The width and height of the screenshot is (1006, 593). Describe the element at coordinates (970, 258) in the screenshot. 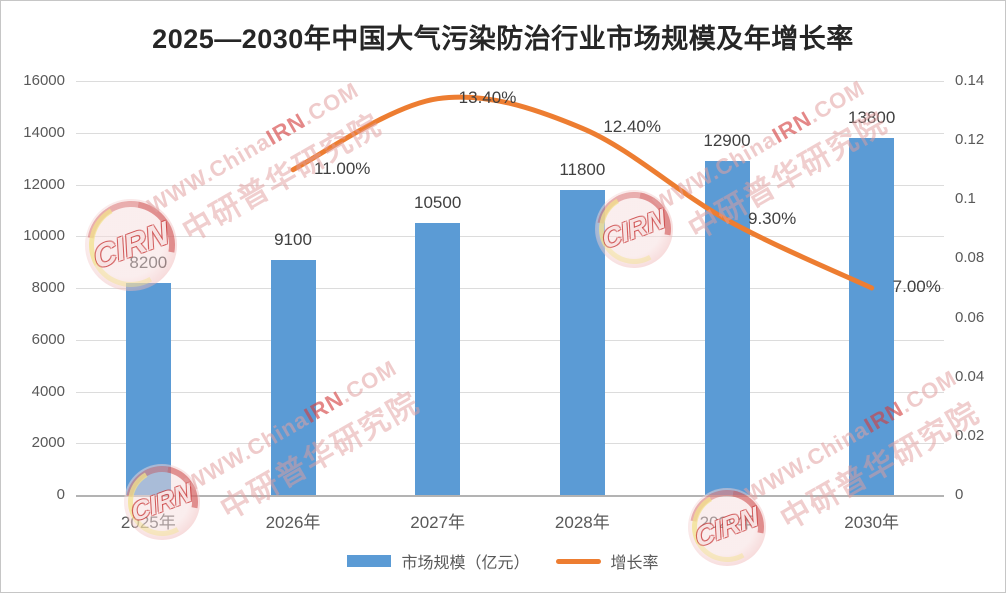

I see `right-axis-tick: 0.08` at that location.